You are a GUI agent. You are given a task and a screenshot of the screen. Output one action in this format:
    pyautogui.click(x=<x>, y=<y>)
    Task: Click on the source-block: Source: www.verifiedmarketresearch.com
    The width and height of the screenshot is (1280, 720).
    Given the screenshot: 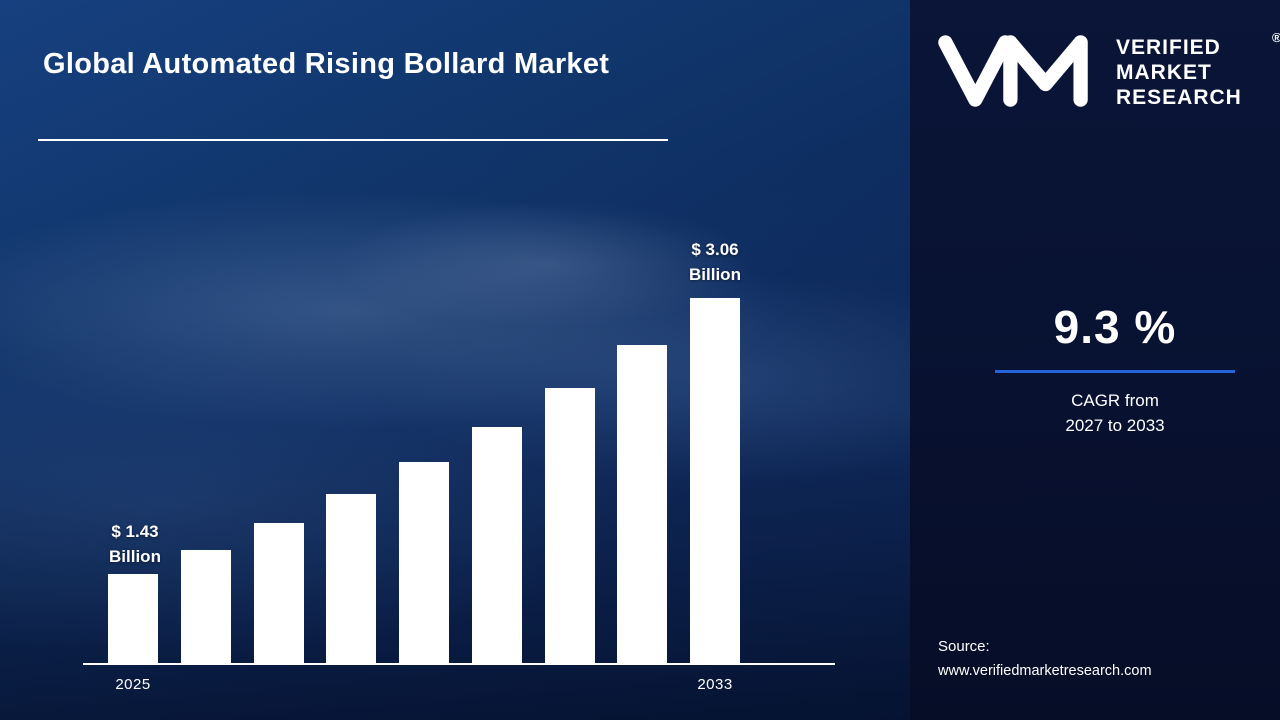 What is the action you would take?
    pyautogui.click(x=1045, y=658)
    